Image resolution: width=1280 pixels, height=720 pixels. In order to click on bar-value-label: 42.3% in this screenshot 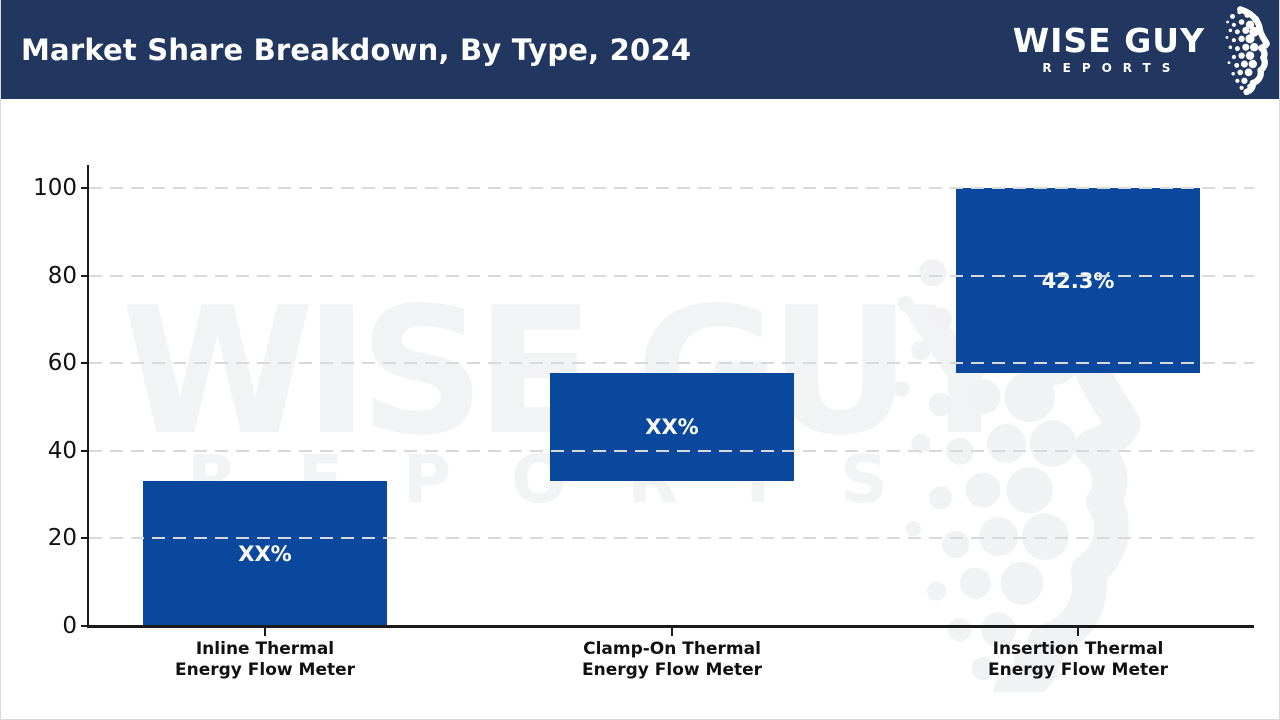, I will do `click(1078, 280)`.